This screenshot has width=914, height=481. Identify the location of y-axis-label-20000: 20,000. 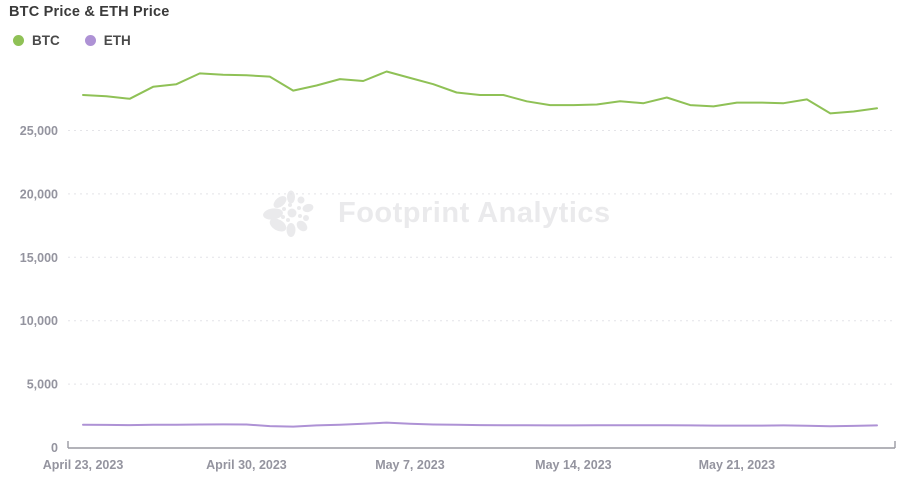
(39, 194).